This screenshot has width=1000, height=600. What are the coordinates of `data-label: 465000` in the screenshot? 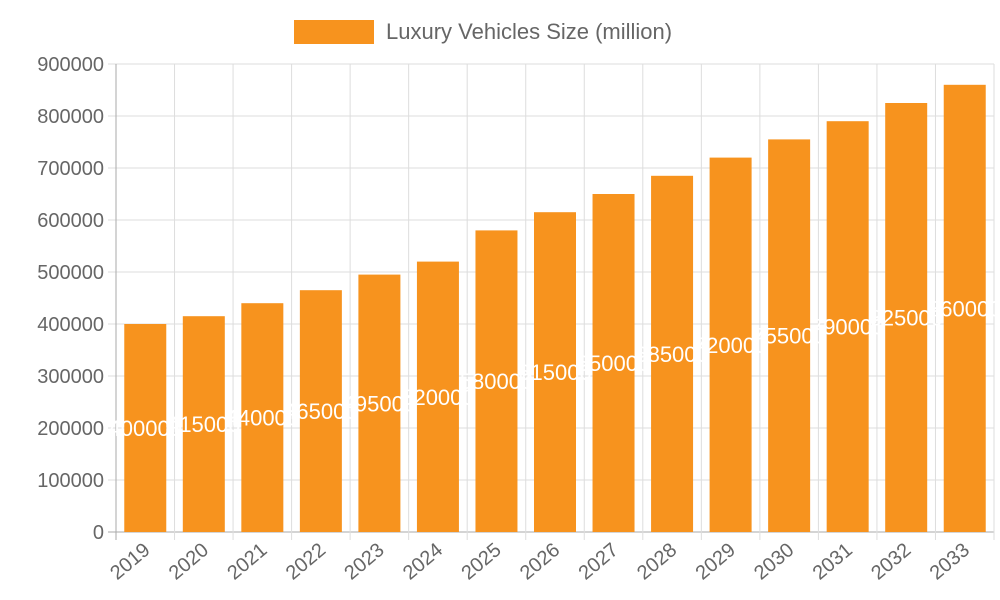 It's located at (320, 411).